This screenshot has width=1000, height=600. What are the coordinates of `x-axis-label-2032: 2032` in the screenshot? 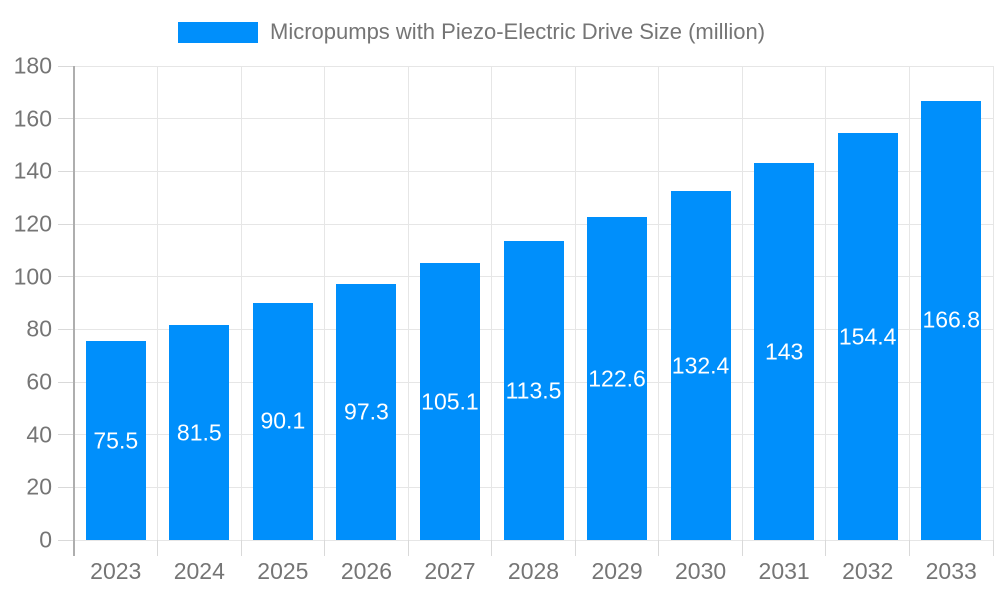 It's located at (868, 571).